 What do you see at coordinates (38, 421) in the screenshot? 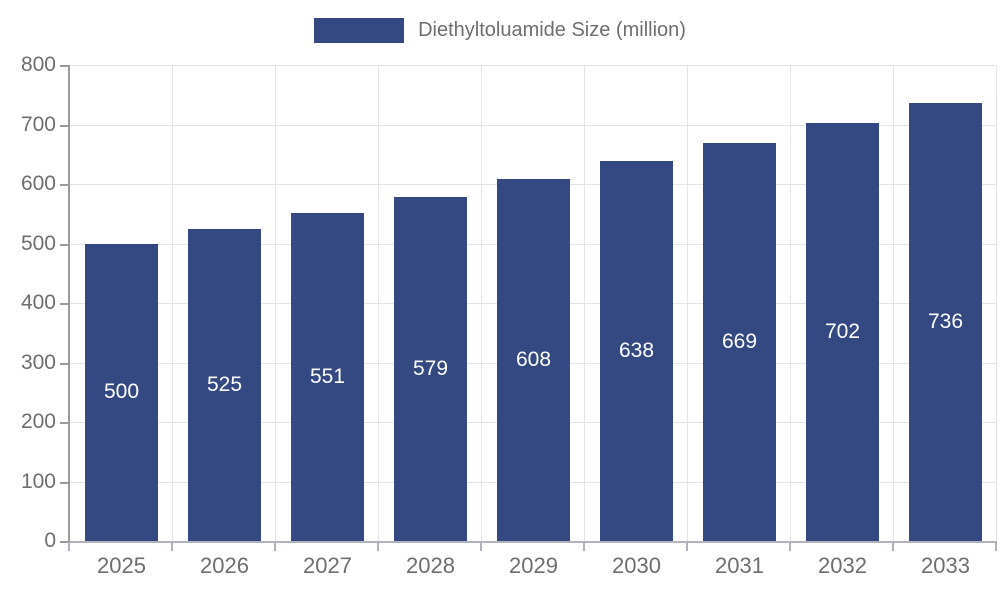
I see `y-axis-tick-label: 200` at bounding box center [38, 421].